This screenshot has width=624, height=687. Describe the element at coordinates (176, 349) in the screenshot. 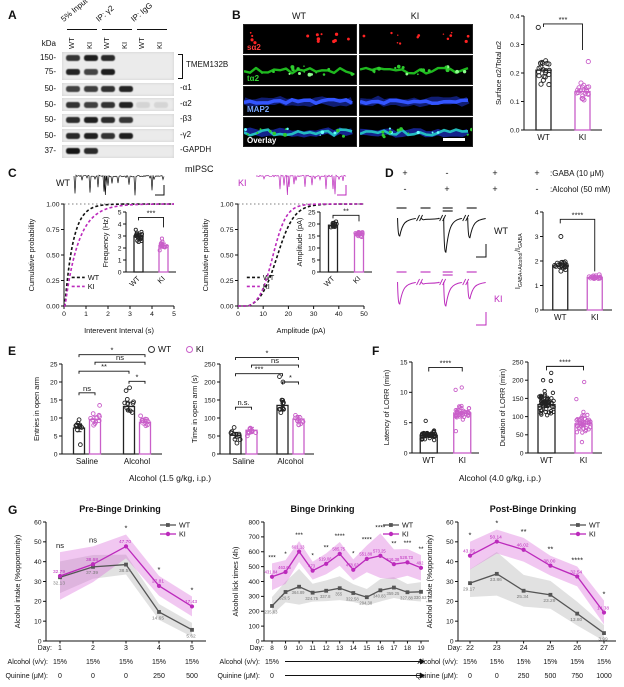

I see `panel-e-legend: WT KI` at that location.